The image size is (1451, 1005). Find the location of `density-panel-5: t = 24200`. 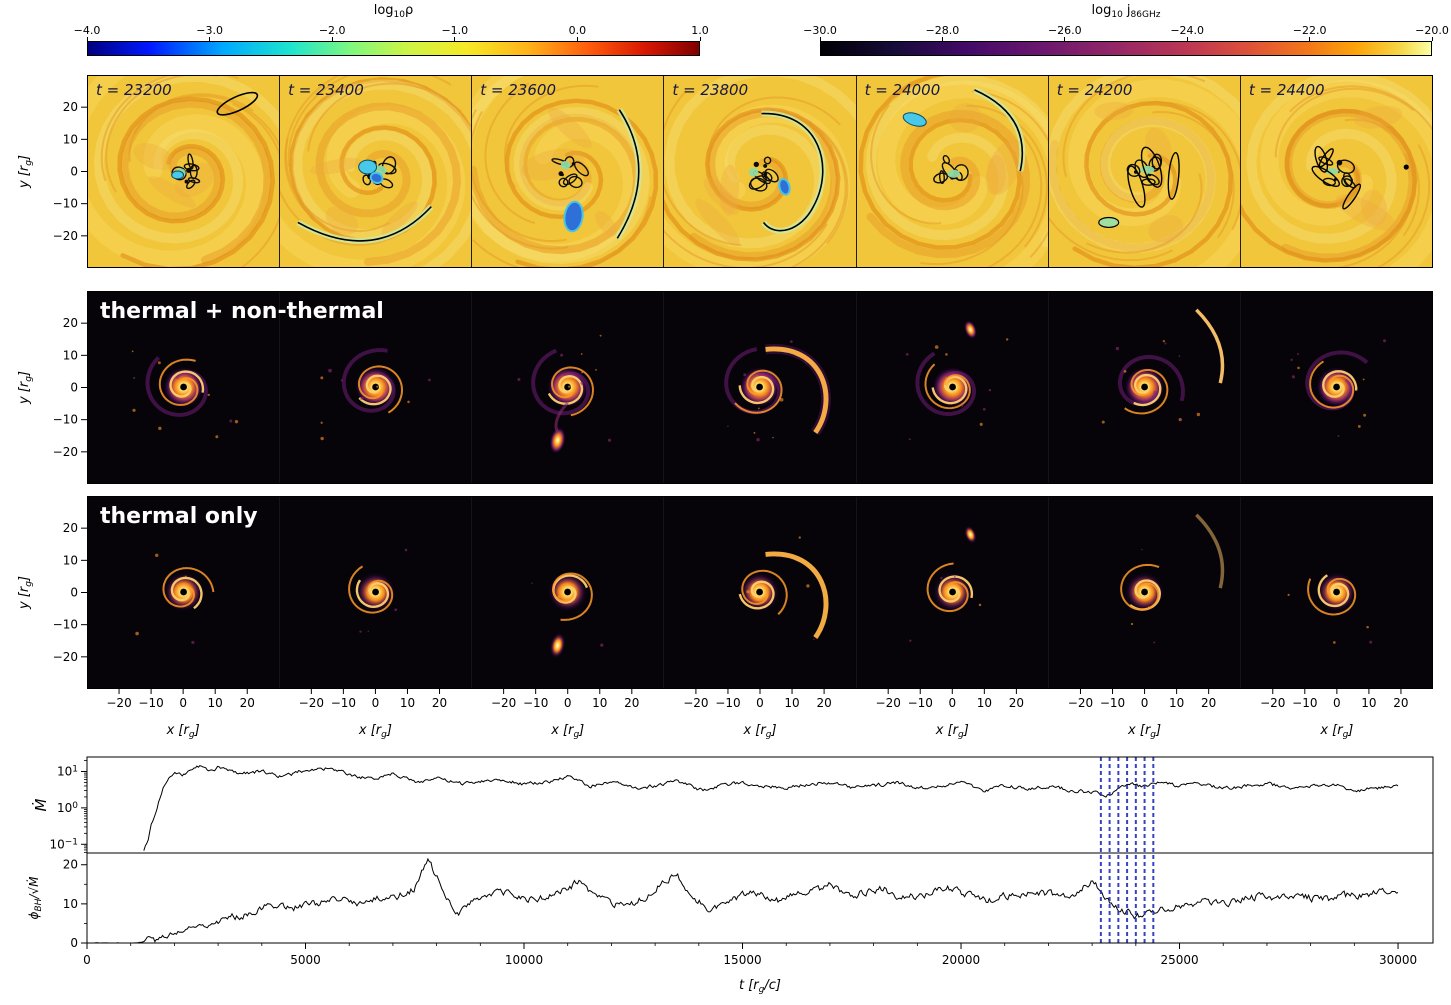

density-panel-5: t = 24200 is located at coordinates (1143, 171).